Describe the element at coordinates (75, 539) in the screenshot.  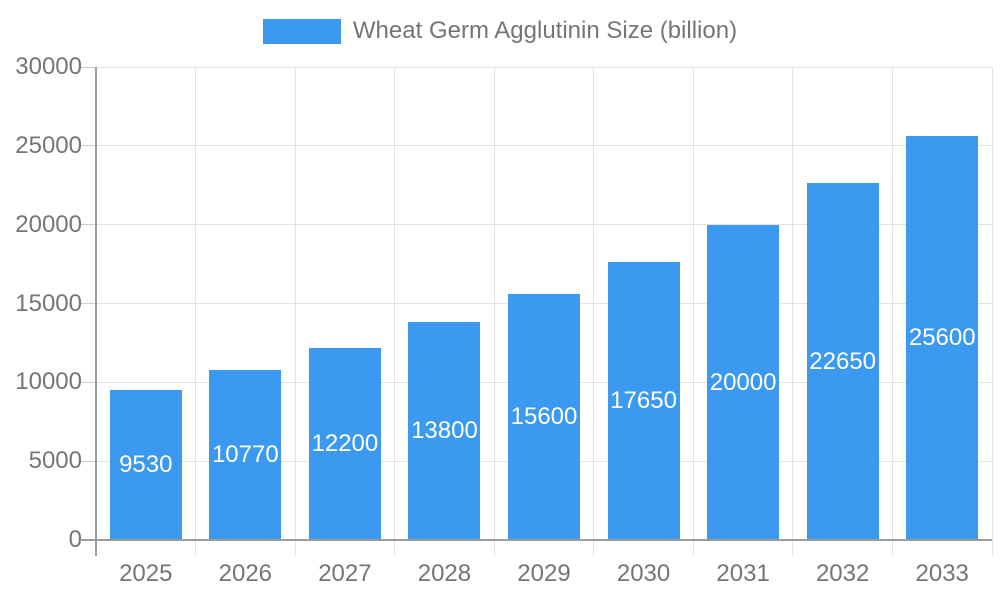
I see `y-axis-tick-label: 0` at that location.